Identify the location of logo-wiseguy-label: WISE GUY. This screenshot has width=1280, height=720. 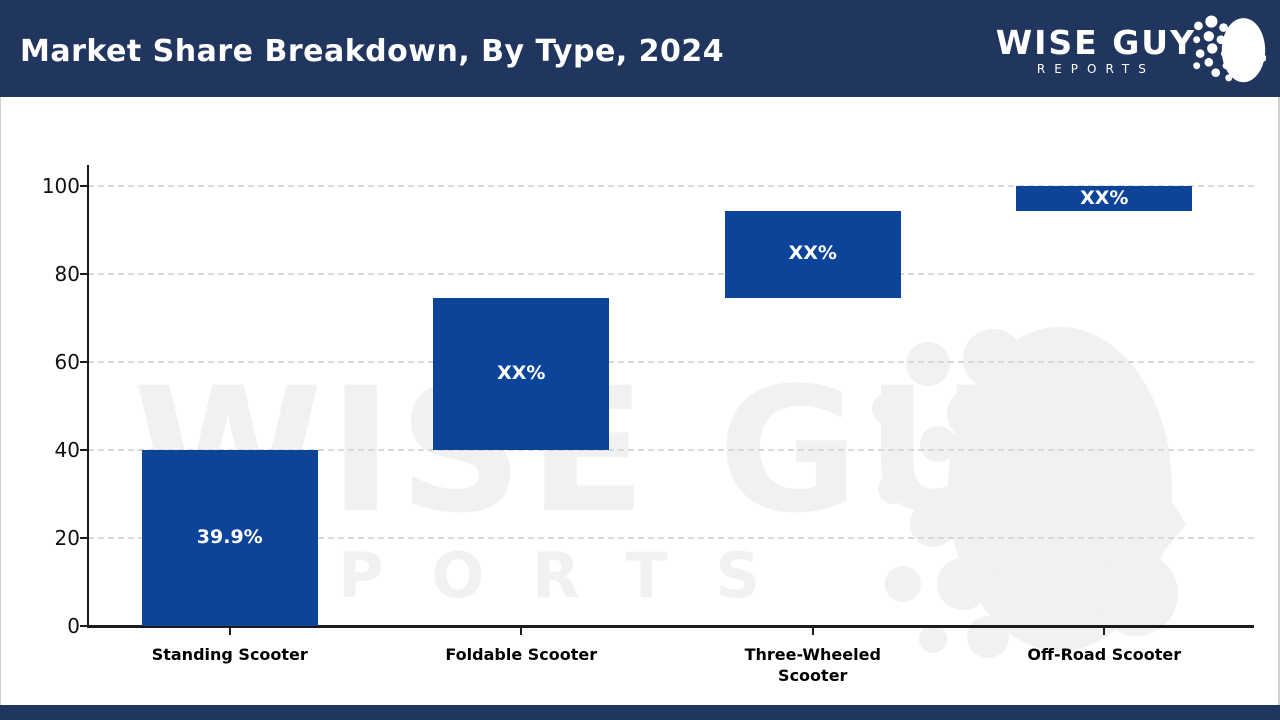
(1095, 42).